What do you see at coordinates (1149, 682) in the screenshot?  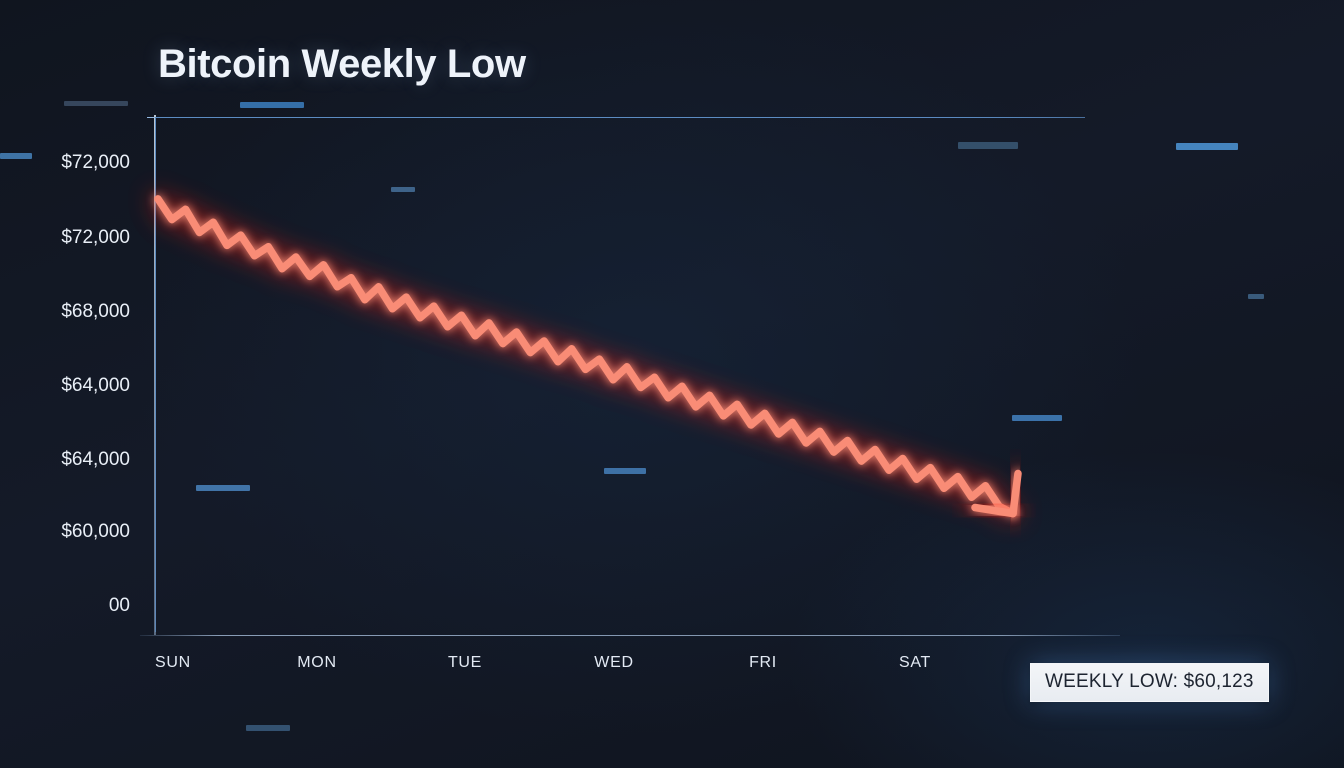 I see `status-badge: WEEKLY LOW: $60,123` at bounding box center [1149, 682].